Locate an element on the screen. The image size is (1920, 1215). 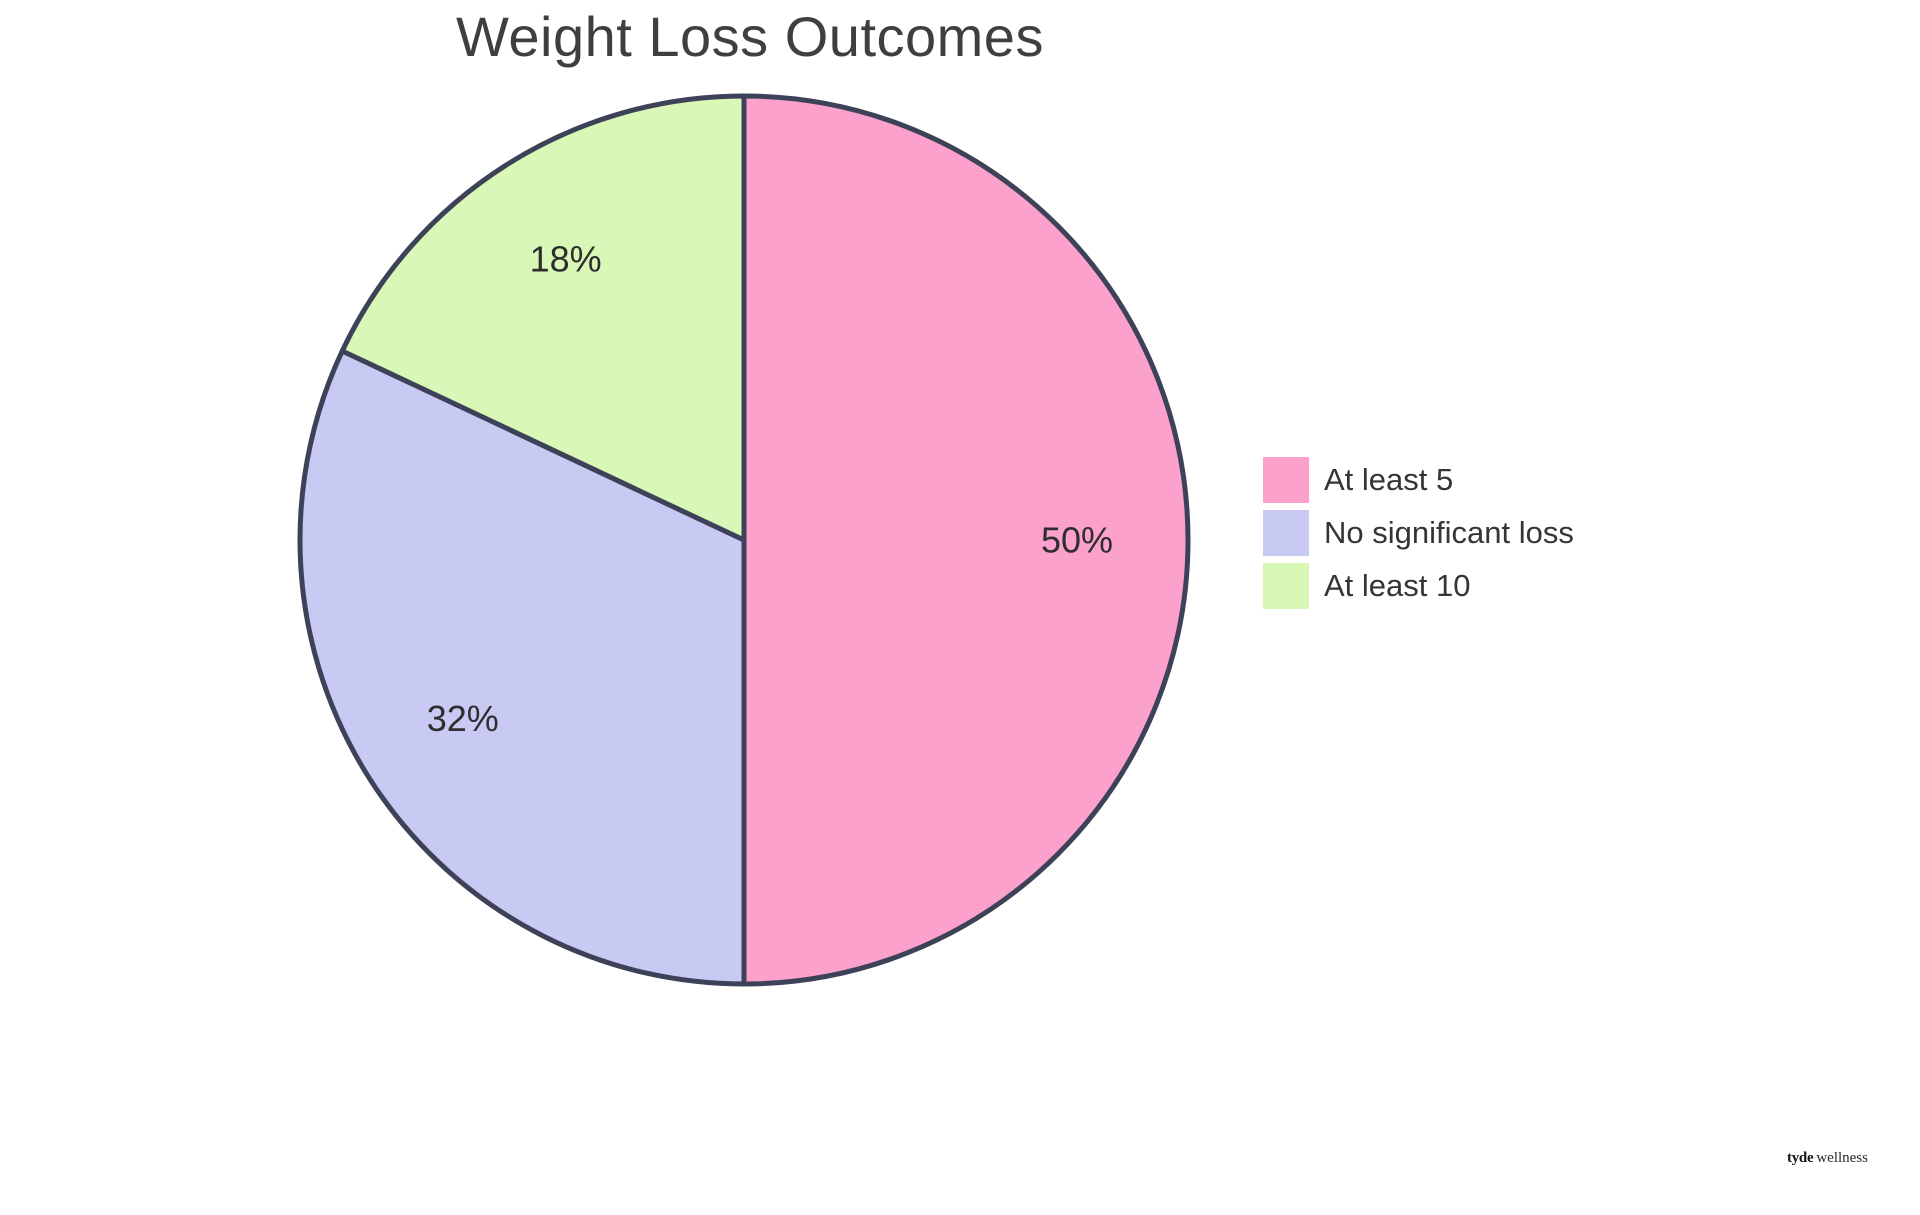
brand-watermark: tyde wellness is located at coordinates (1827, 1158).